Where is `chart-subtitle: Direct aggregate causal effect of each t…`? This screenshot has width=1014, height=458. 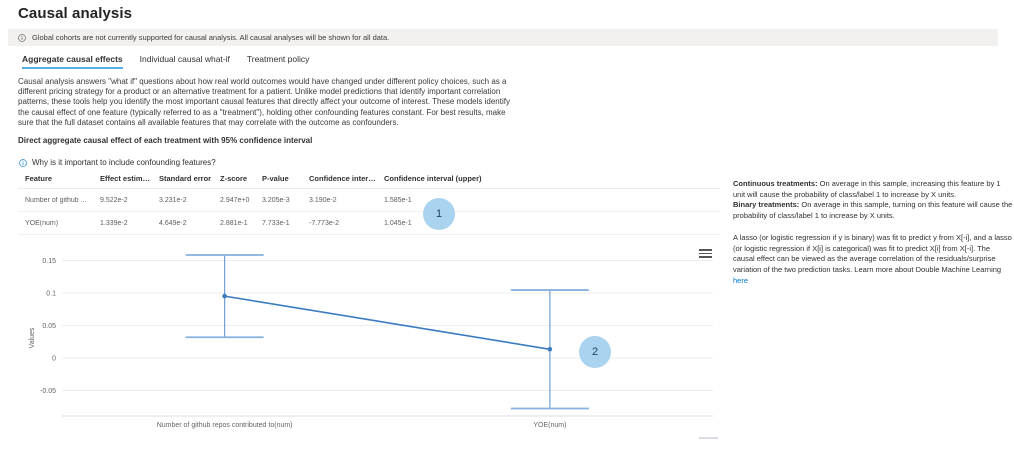
chart-subtitle: Direct aggregate causal effect of each t… is located at coordinates (165, 140).